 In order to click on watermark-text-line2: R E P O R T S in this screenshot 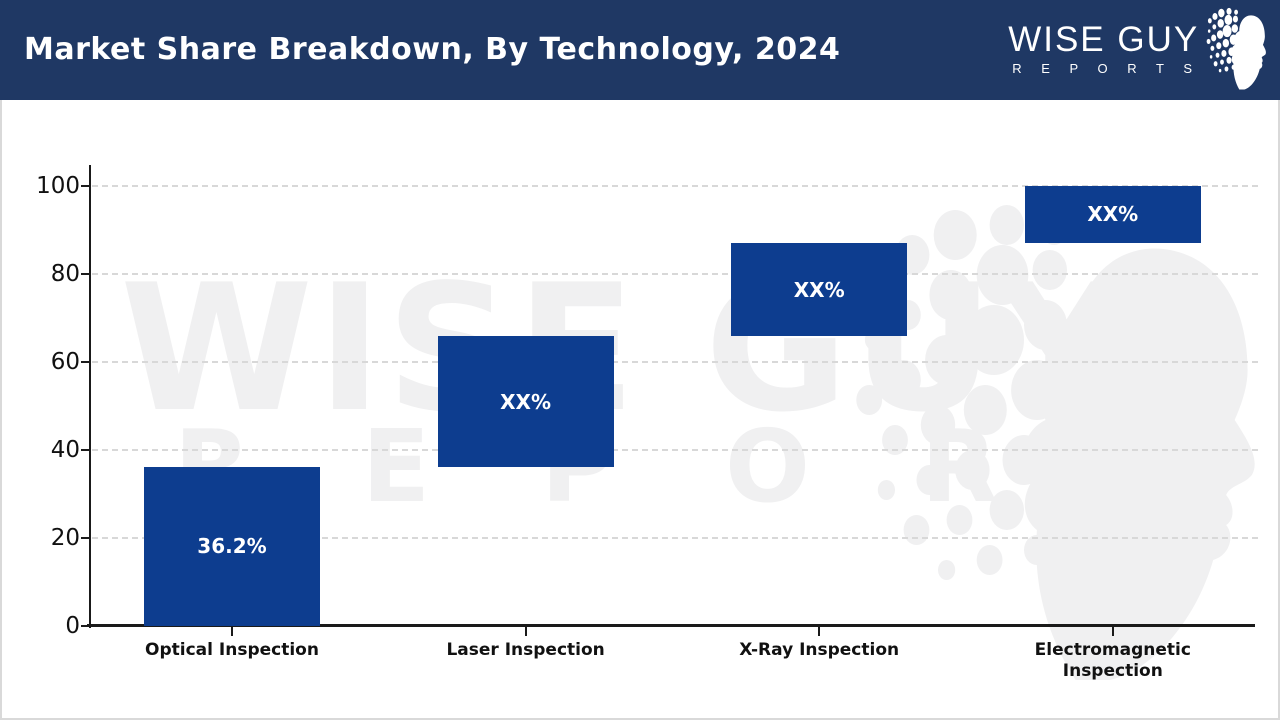, I will do `click(727, 466)`.